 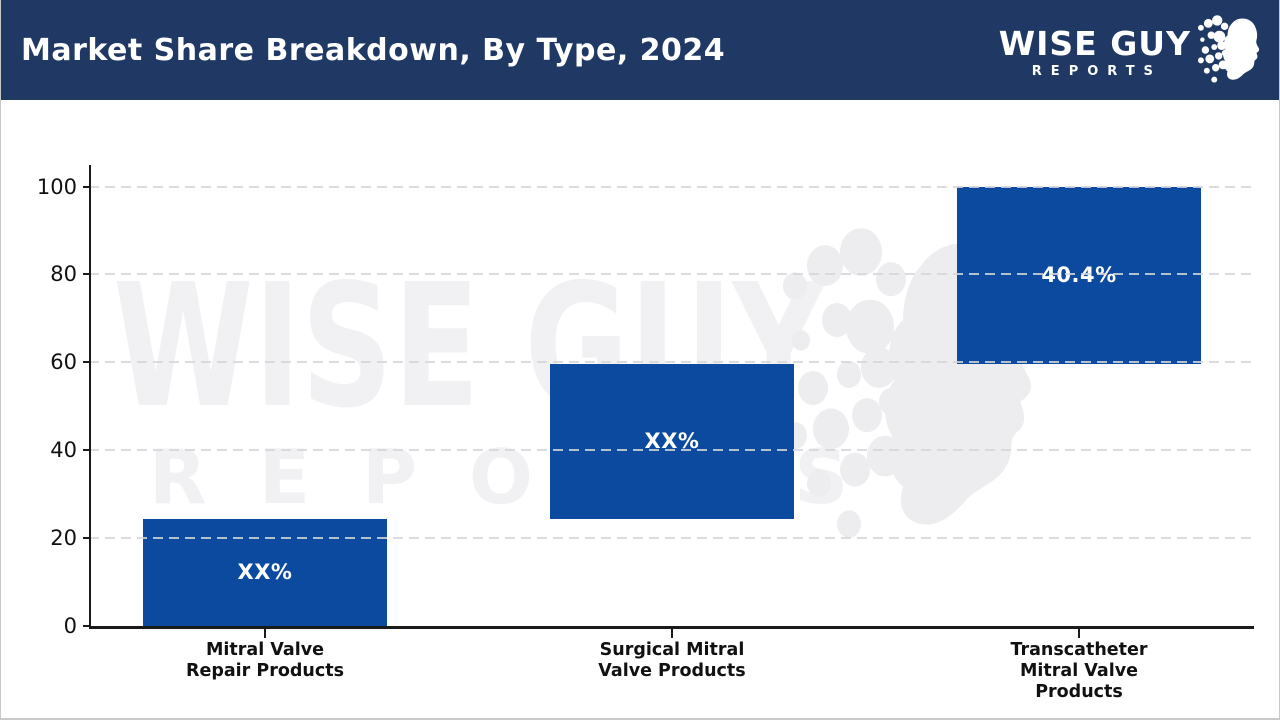 I want to click on logo-head-icon, so click(x=1228, y=49).